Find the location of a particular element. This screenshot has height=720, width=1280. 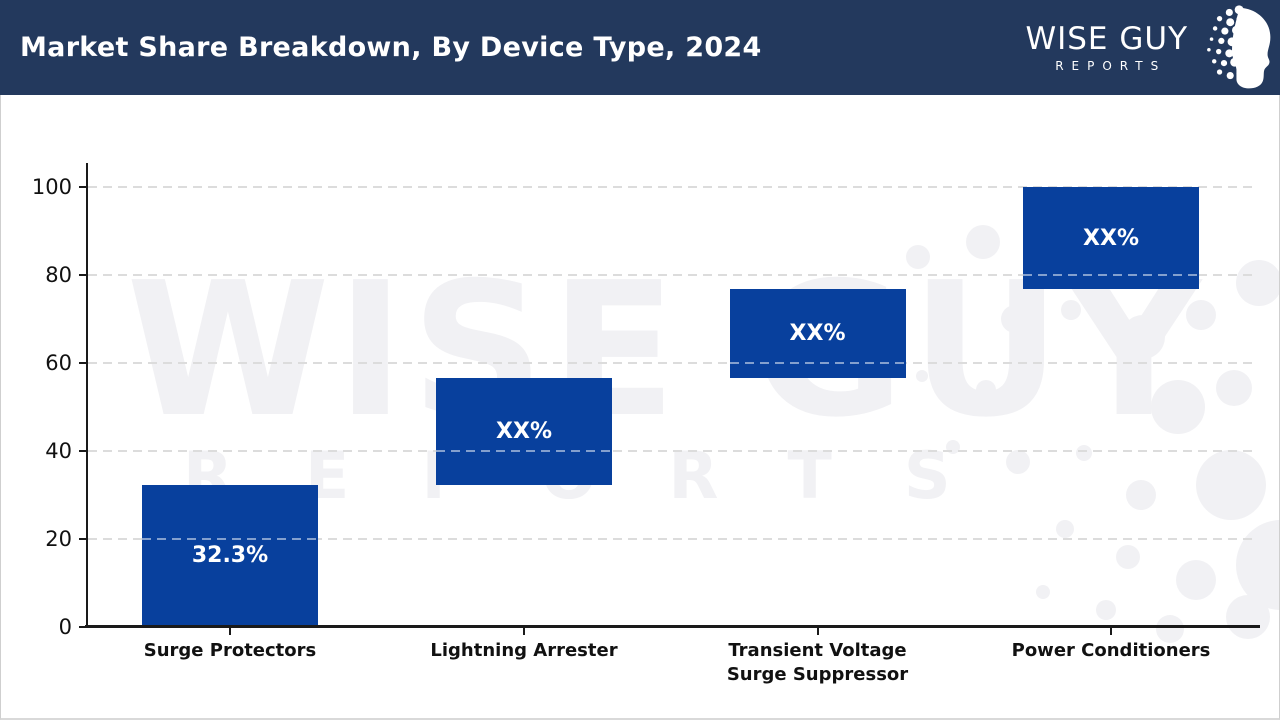

y-axis-tick-label: 60 is located at coordinates (58, 363).